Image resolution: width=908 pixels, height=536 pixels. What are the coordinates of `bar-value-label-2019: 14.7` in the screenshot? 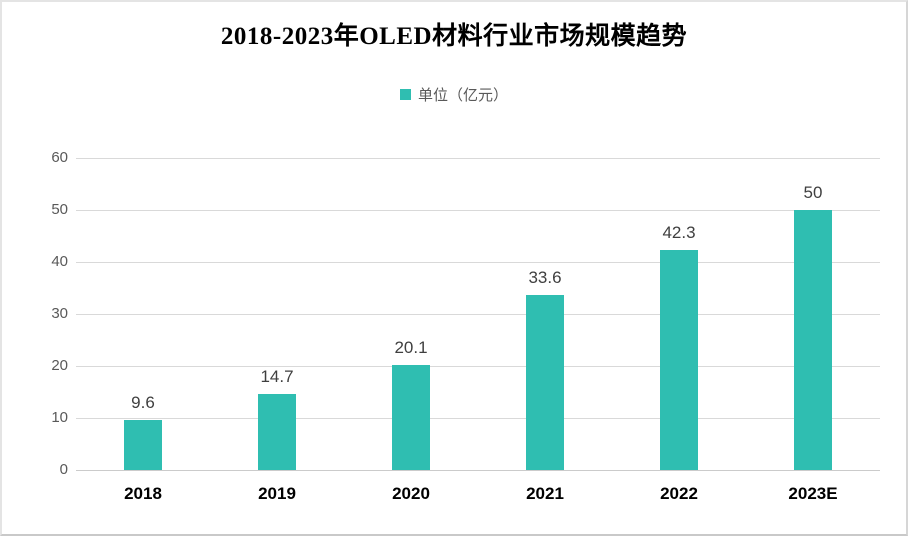 It's located at (277, 376).